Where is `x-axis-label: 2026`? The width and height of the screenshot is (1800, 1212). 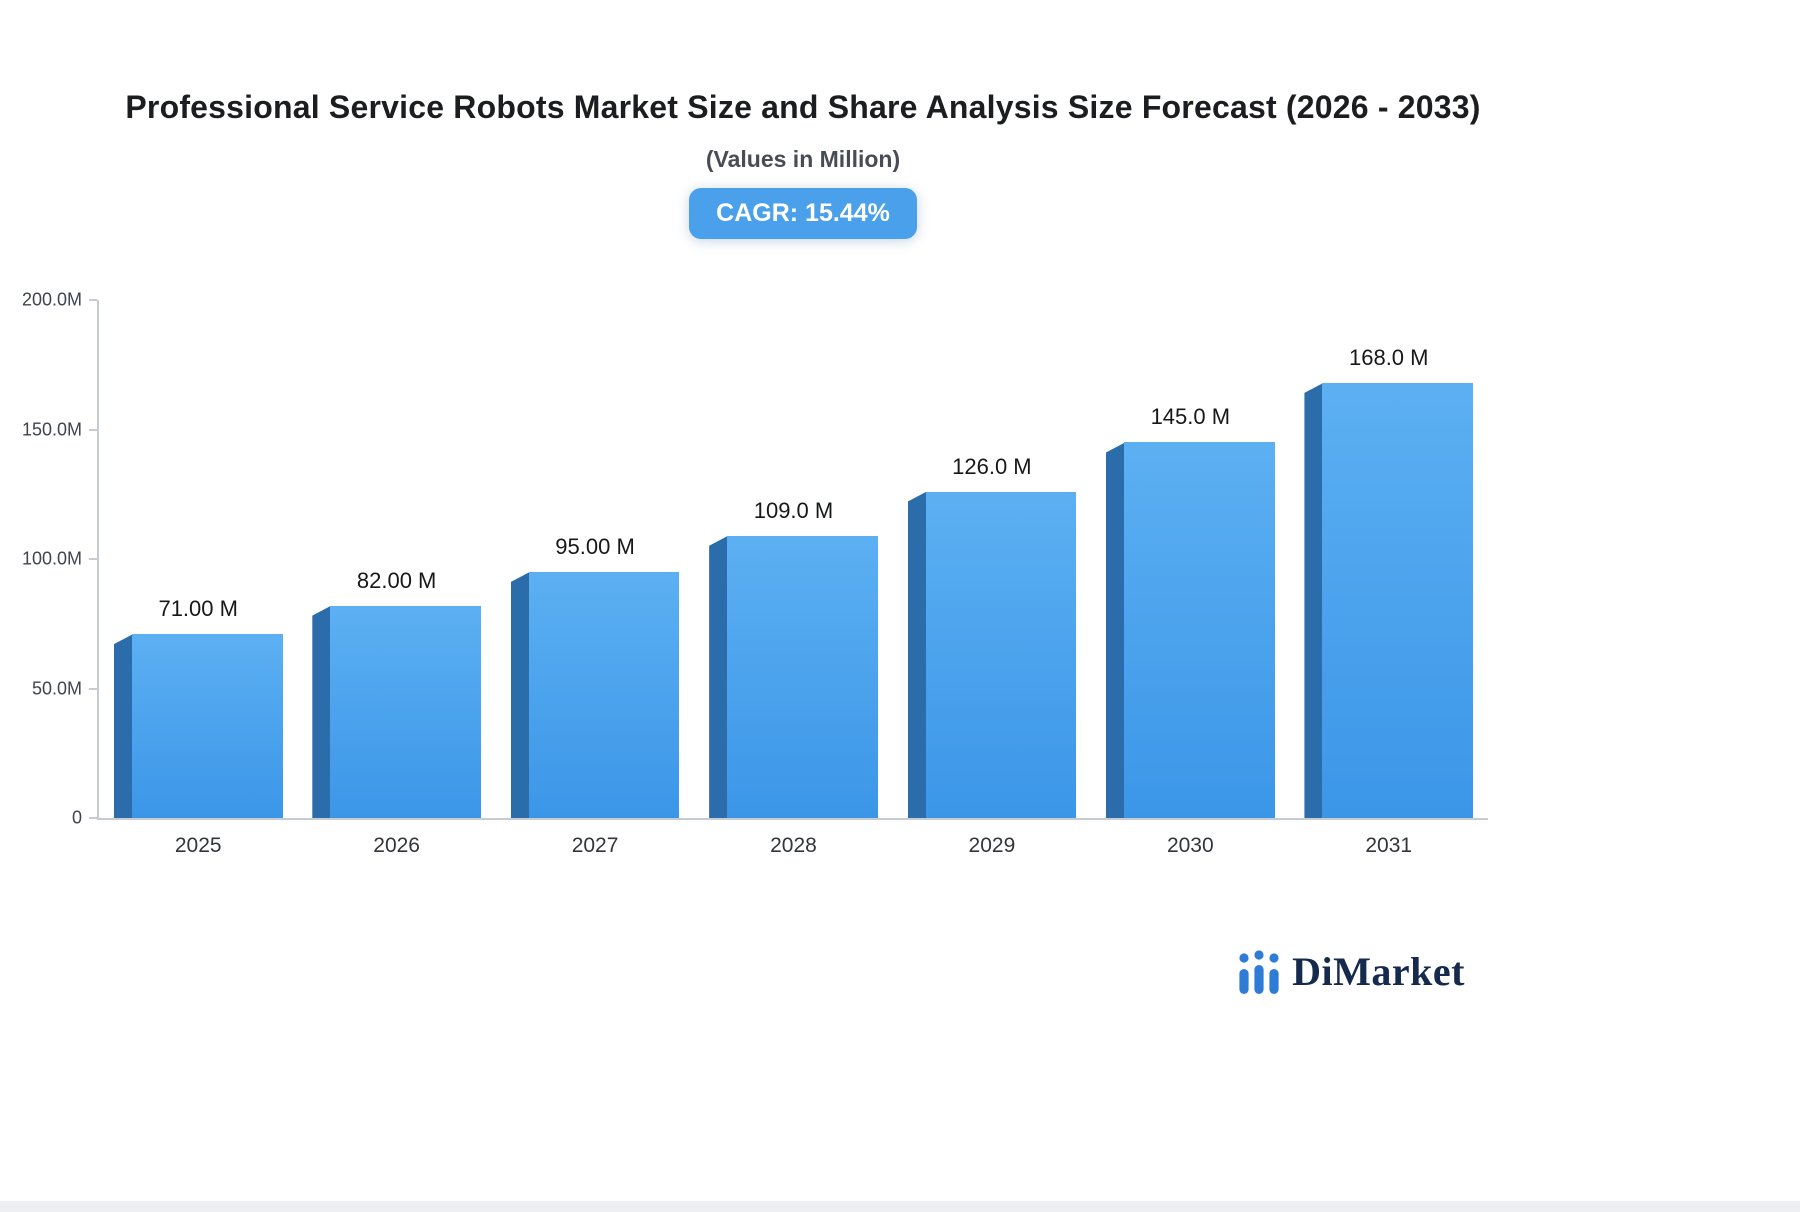
x-axis-label: 2026 is located at coordinates (396, 845).